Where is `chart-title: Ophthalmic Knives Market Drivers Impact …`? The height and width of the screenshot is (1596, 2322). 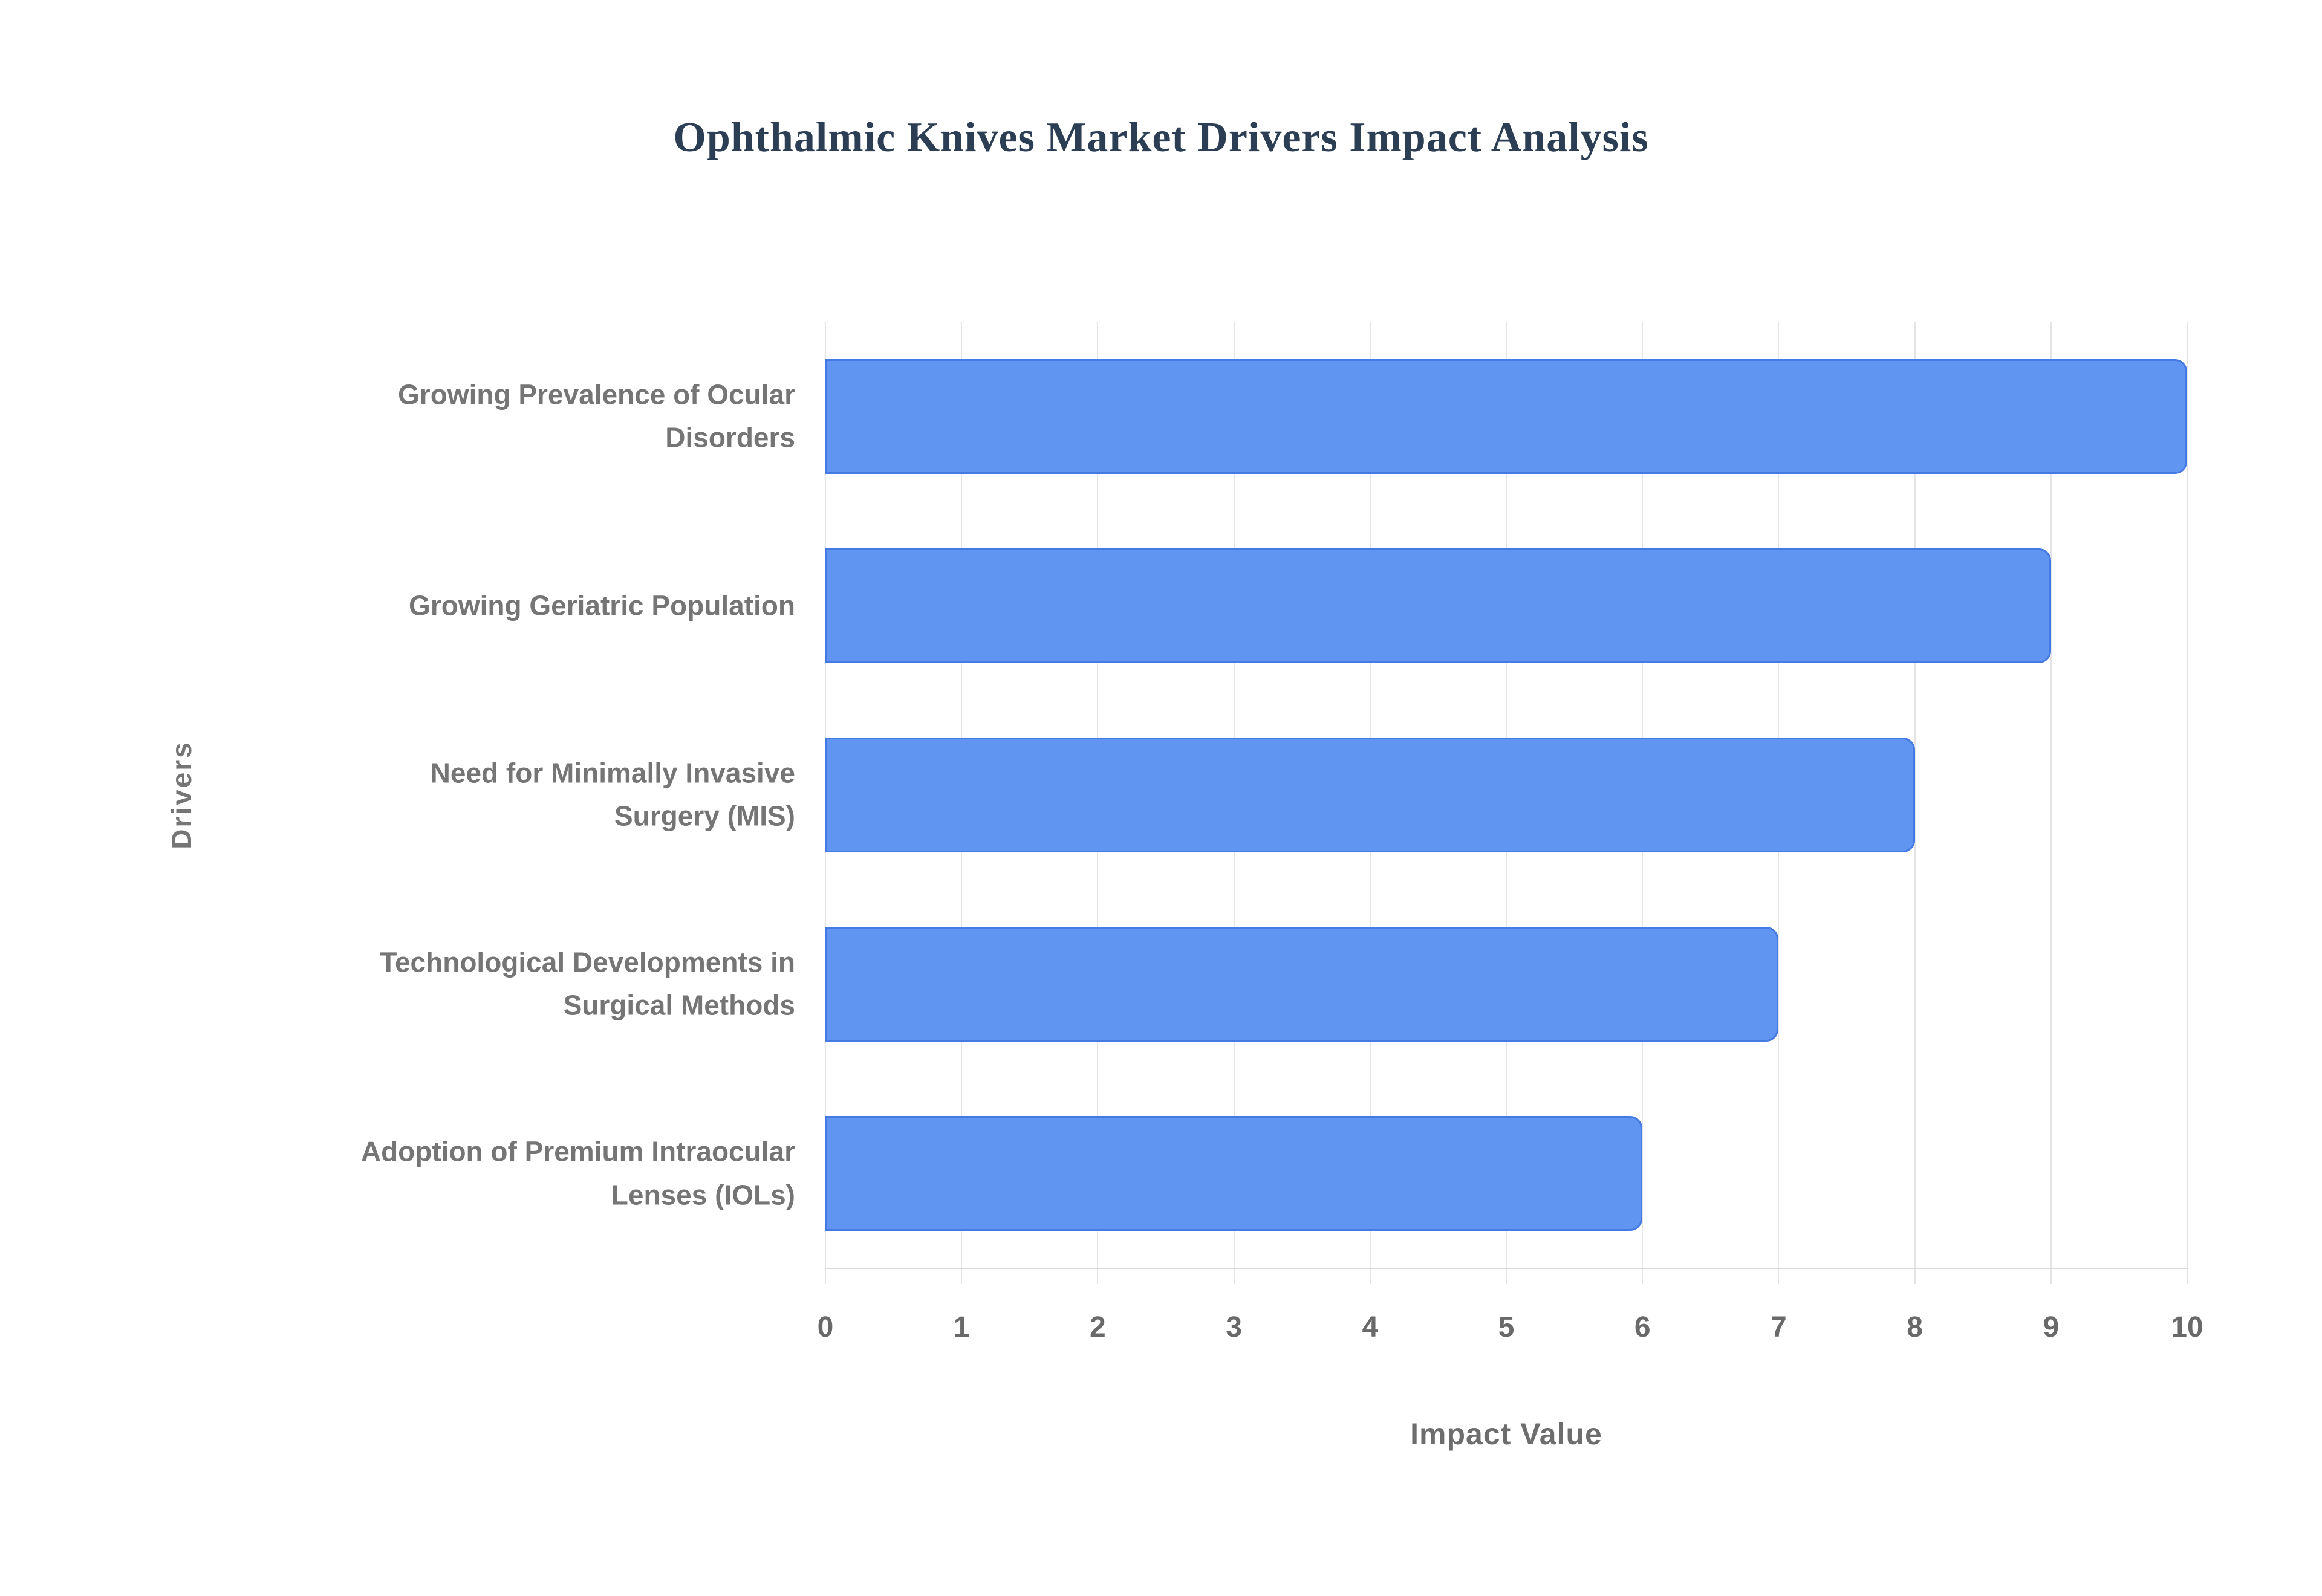 chart-title: Ophthalmic Knives Market Drivers Impact … is located at coordinates (1161, 137).